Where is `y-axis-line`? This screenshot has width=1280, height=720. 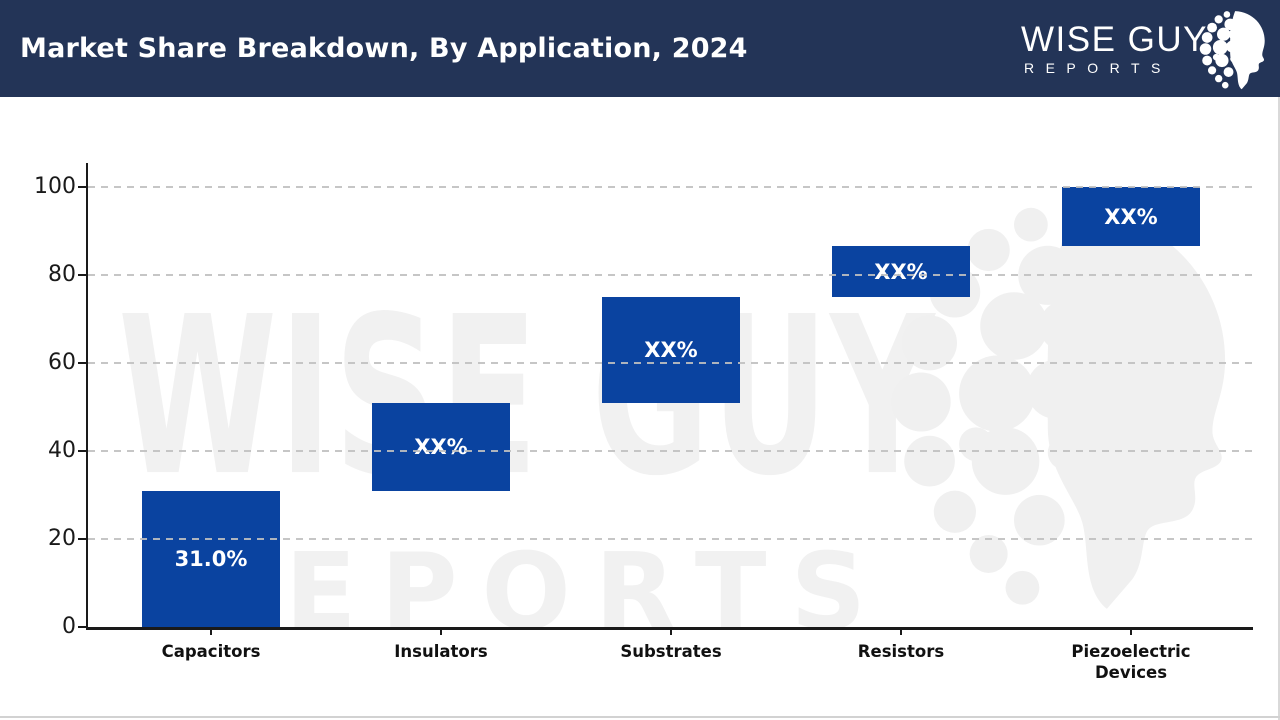
y-axis-line is located at coordinates (86, 396).